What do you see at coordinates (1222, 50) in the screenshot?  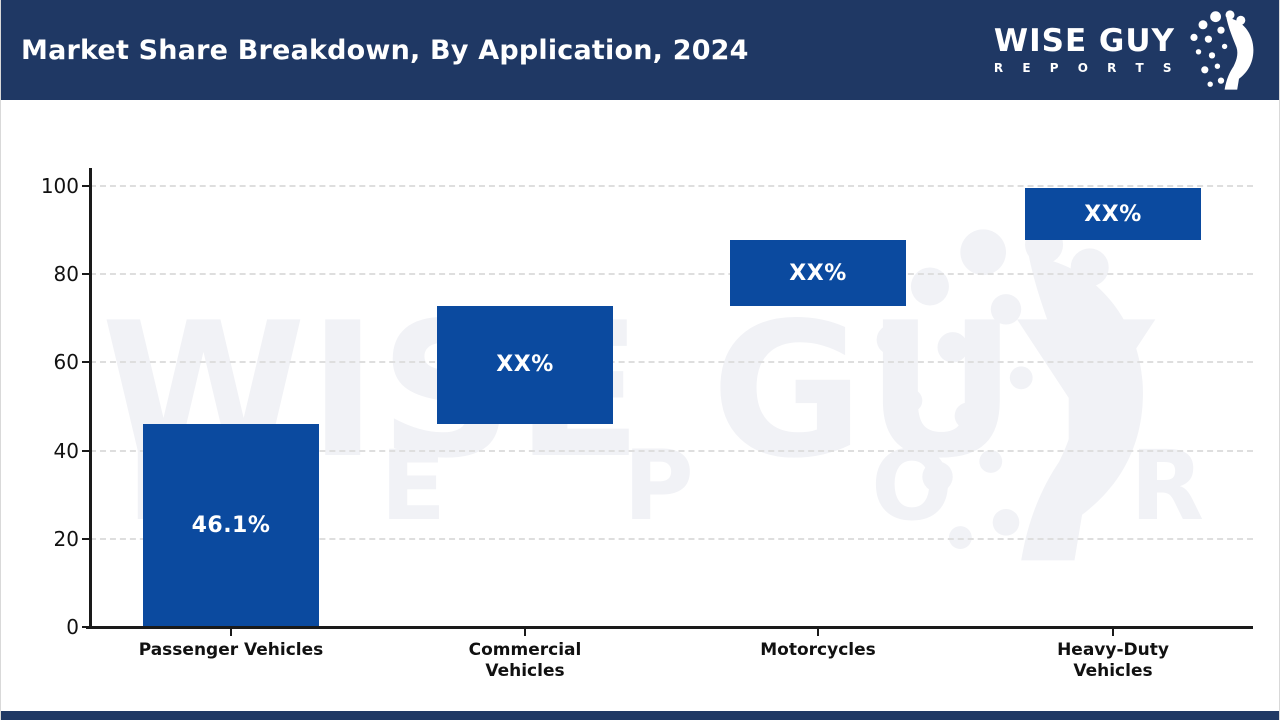 I see `wiseguy-head-icon` at bounding box center [1222, 50].